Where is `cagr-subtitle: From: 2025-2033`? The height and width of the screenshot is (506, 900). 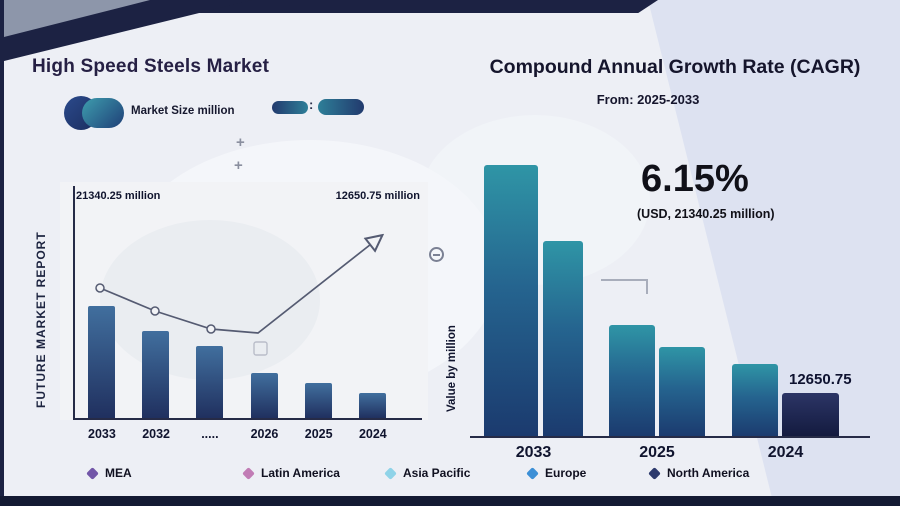
cagr-subtitle: From: 2025-2033 is located at coordinates (648, 99).